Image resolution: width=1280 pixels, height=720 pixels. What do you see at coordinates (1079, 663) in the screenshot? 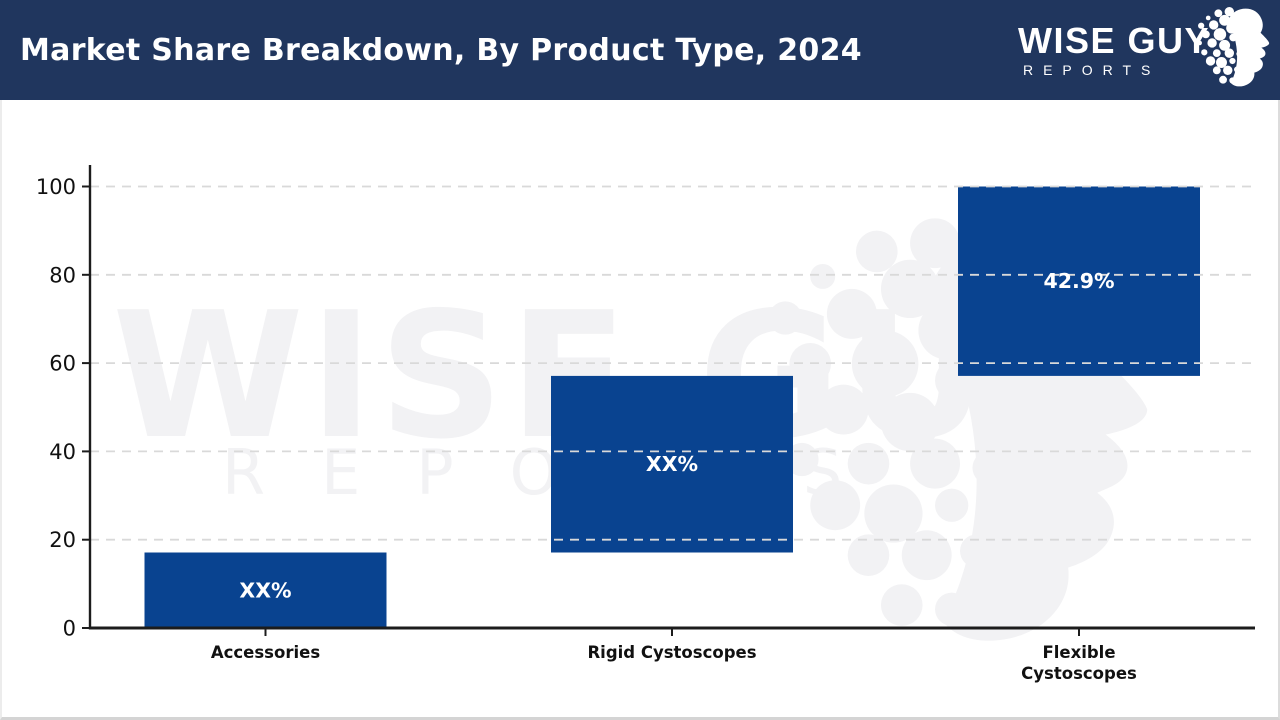
I see `x-axis-category-label: Flexible Cystoscopes` at bounding box center [1079, 663].